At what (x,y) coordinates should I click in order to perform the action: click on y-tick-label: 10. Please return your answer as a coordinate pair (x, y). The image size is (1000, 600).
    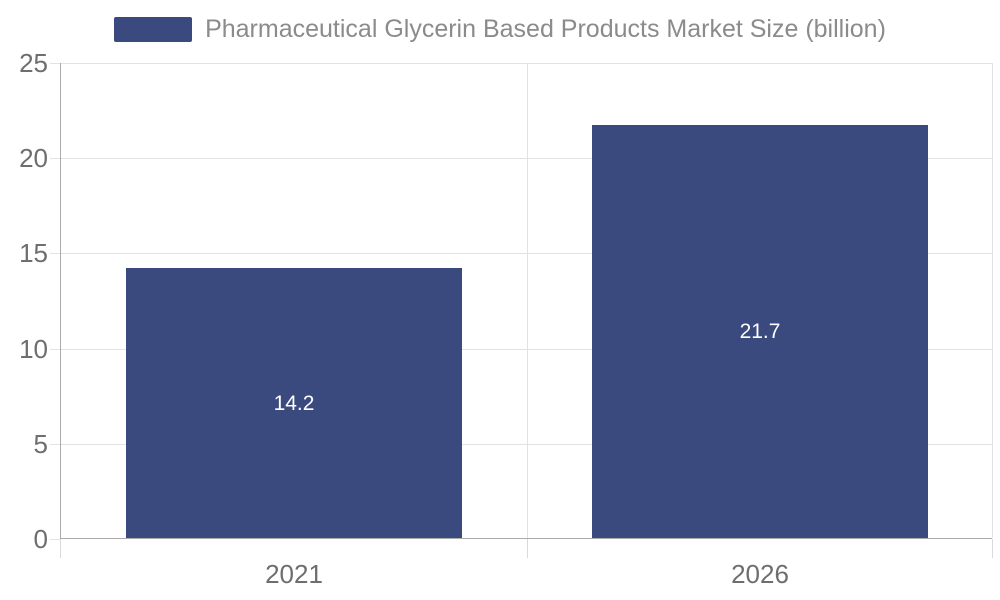
    Looking at the image, I should click on (33, 348).